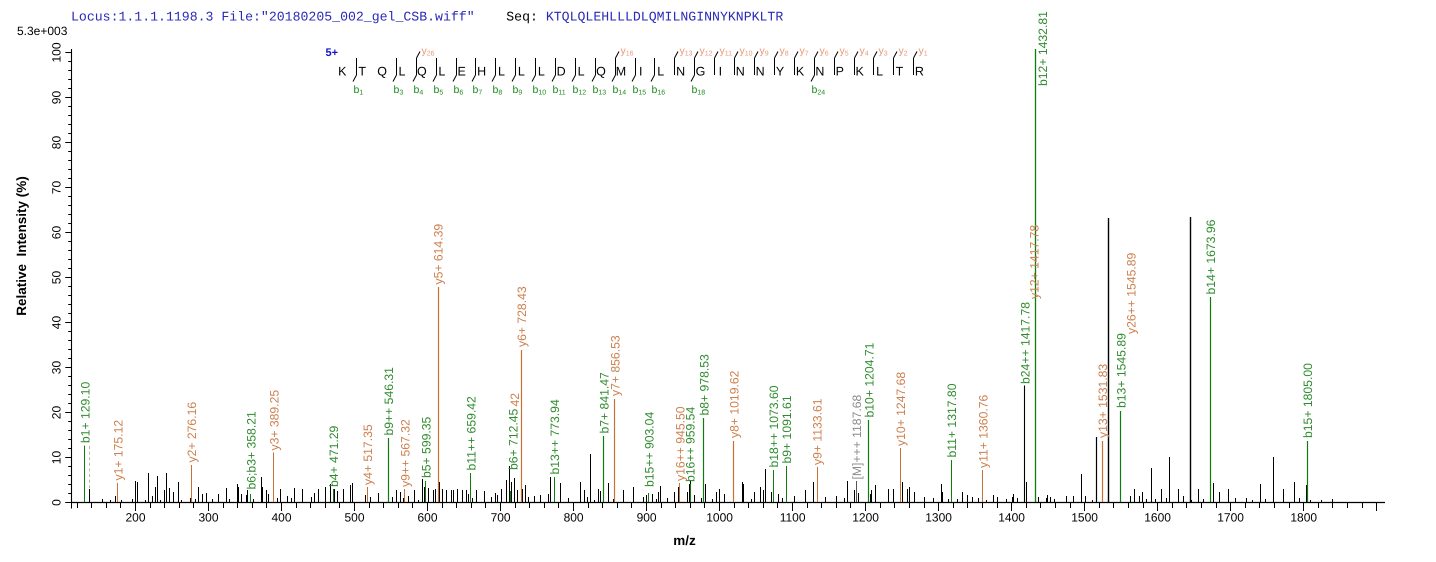 The height and width of the screenshot is (562, 1436). Describe the element at coordinates (472, 433) in the screenshot. I see `svg-text: b11++ 659.42` at that location.